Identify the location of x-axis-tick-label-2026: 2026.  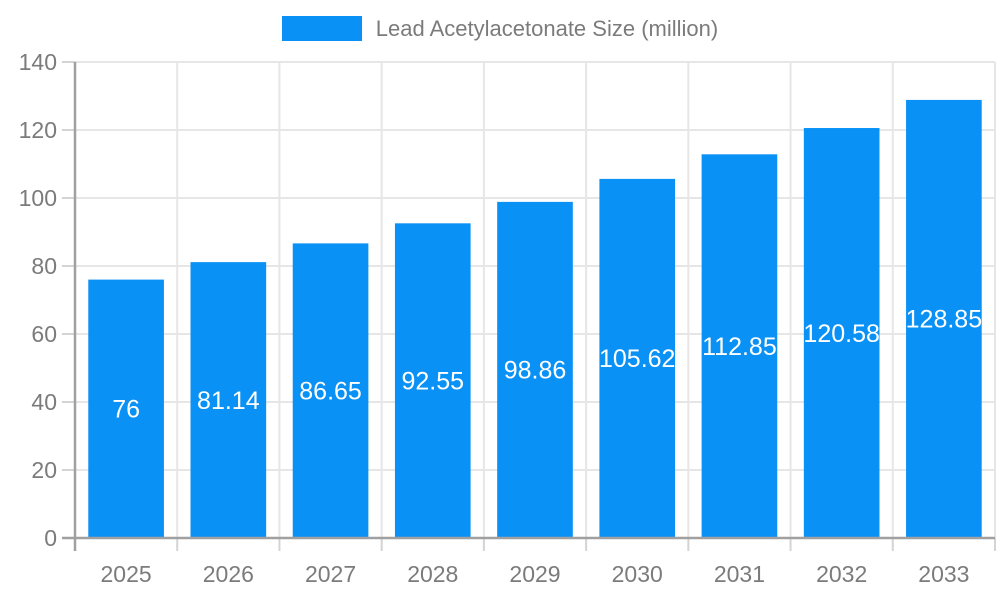
(228, 574).